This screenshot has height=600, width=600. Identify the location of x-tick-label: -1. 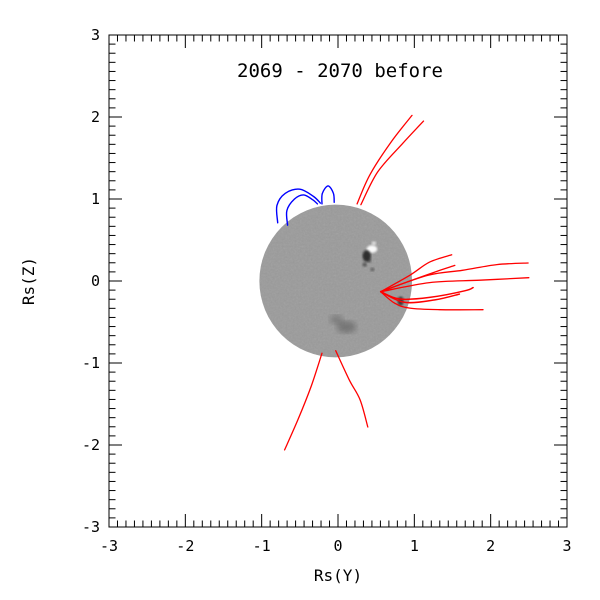
(262, 546).